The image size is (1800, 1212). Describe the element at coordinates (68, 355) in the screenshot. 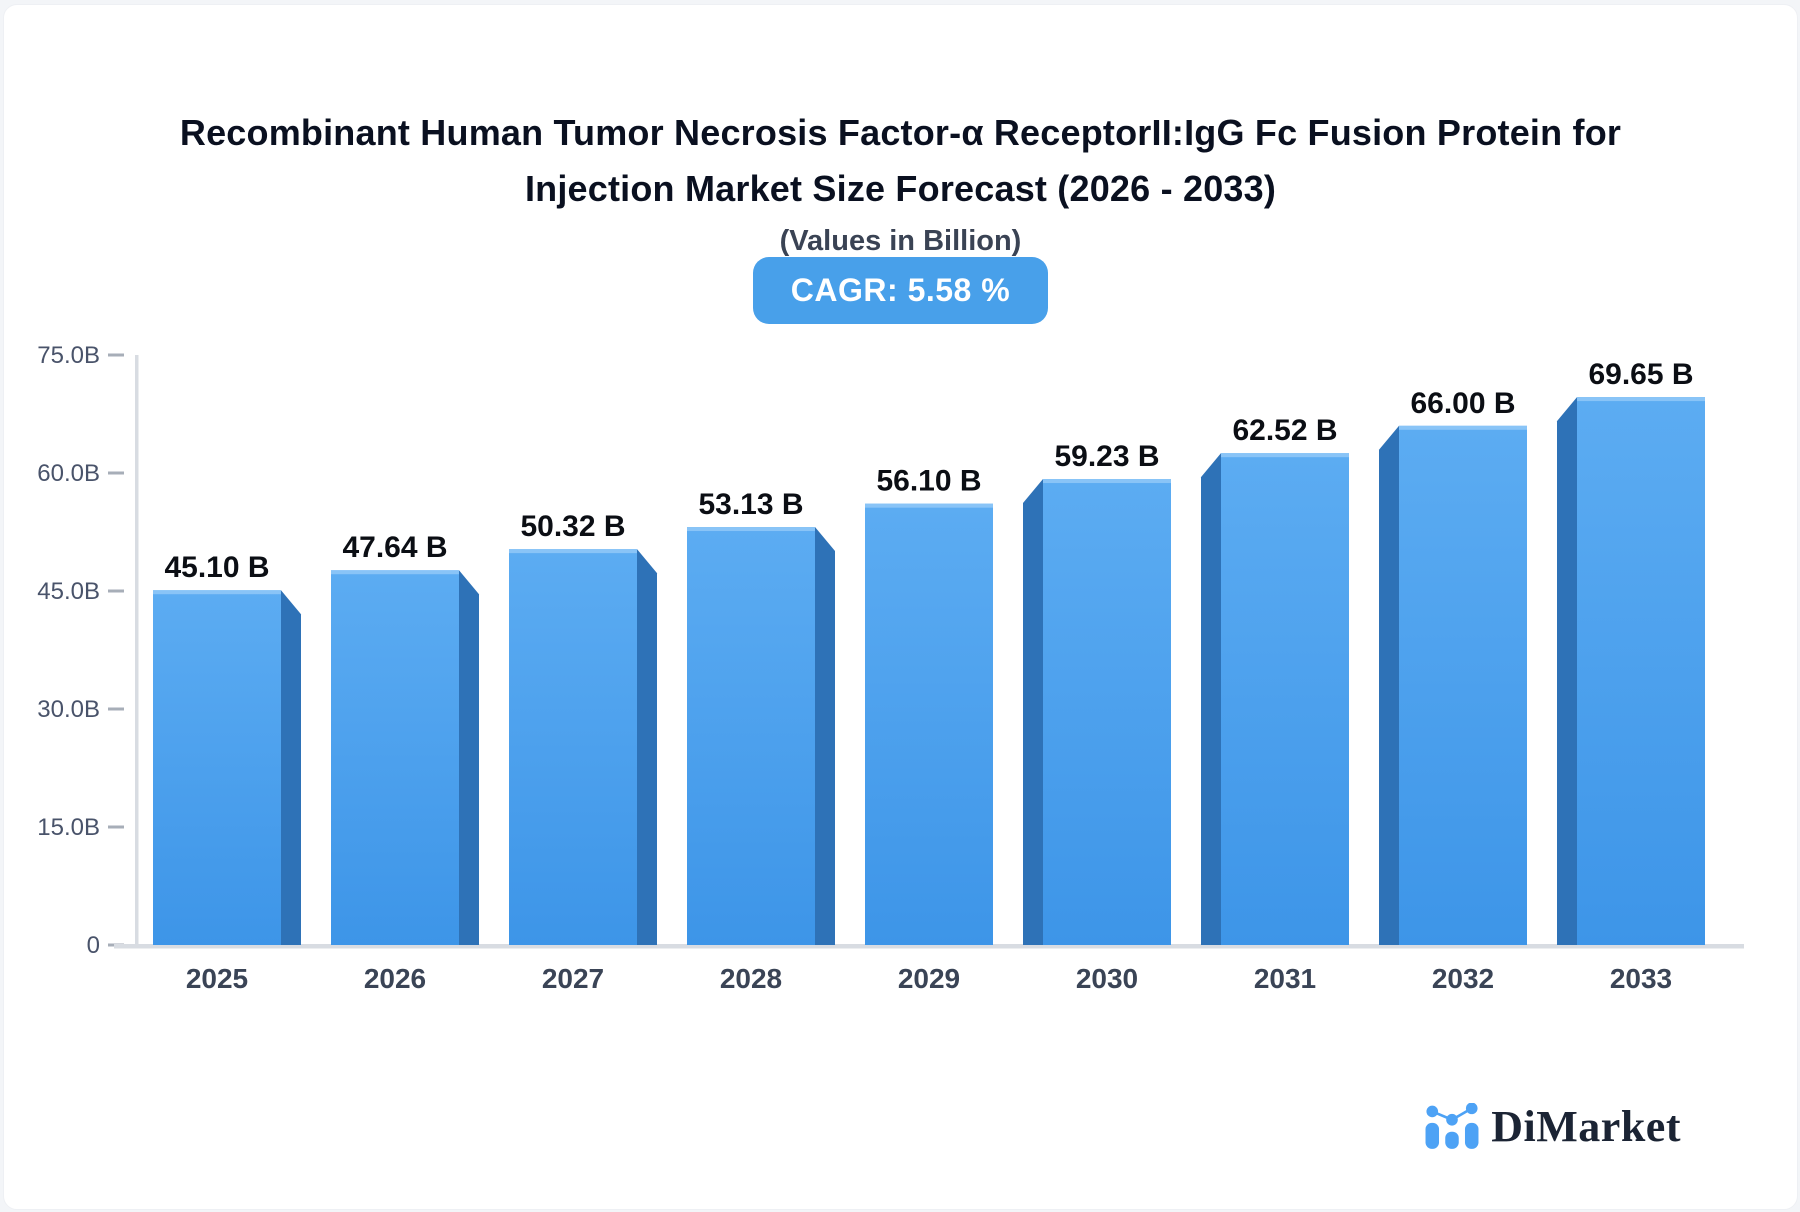

I see `y-tick-label: 75.0B` at that location.